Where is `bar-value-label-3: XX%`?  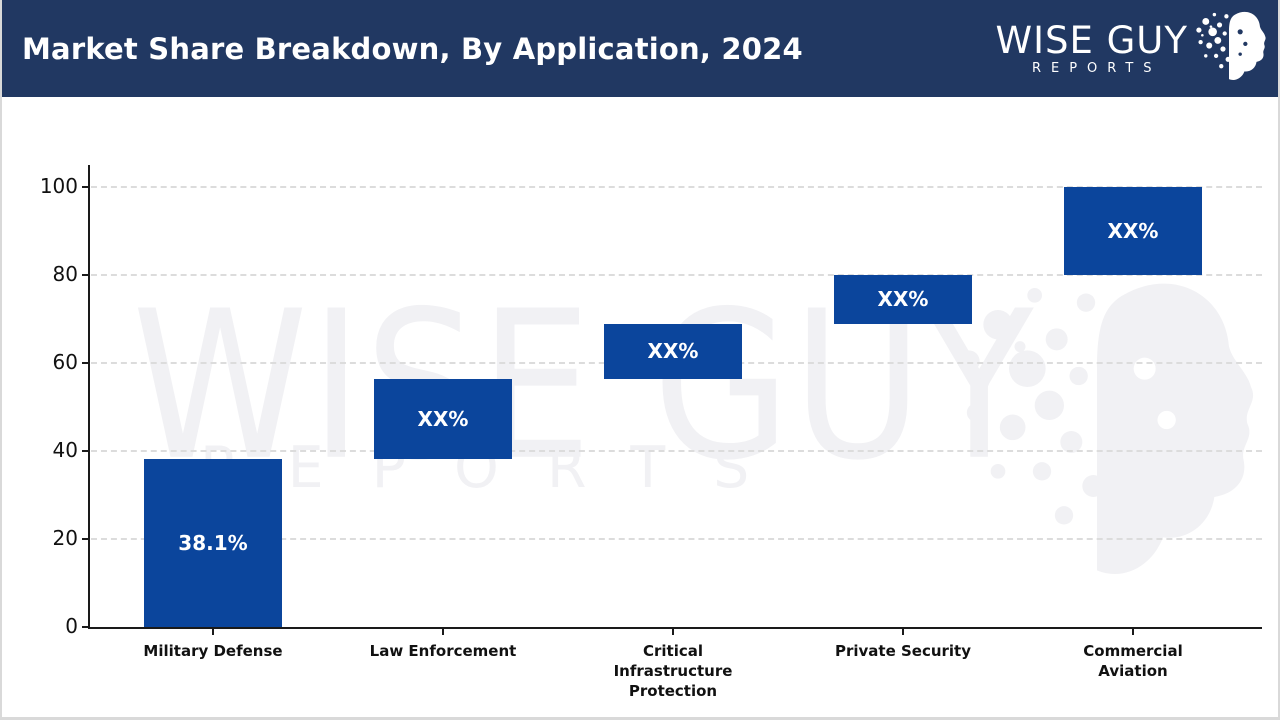
bar-value-label-3: XX% is located at coordinates (903, 299).